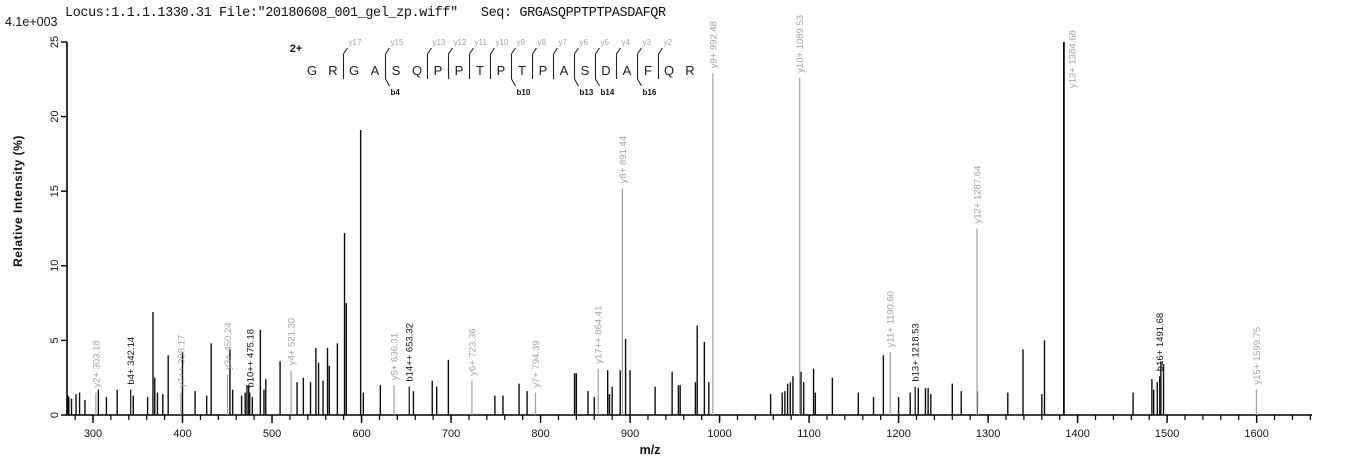  I want to click on ladder-label-y8: y8, so click(542, 42).